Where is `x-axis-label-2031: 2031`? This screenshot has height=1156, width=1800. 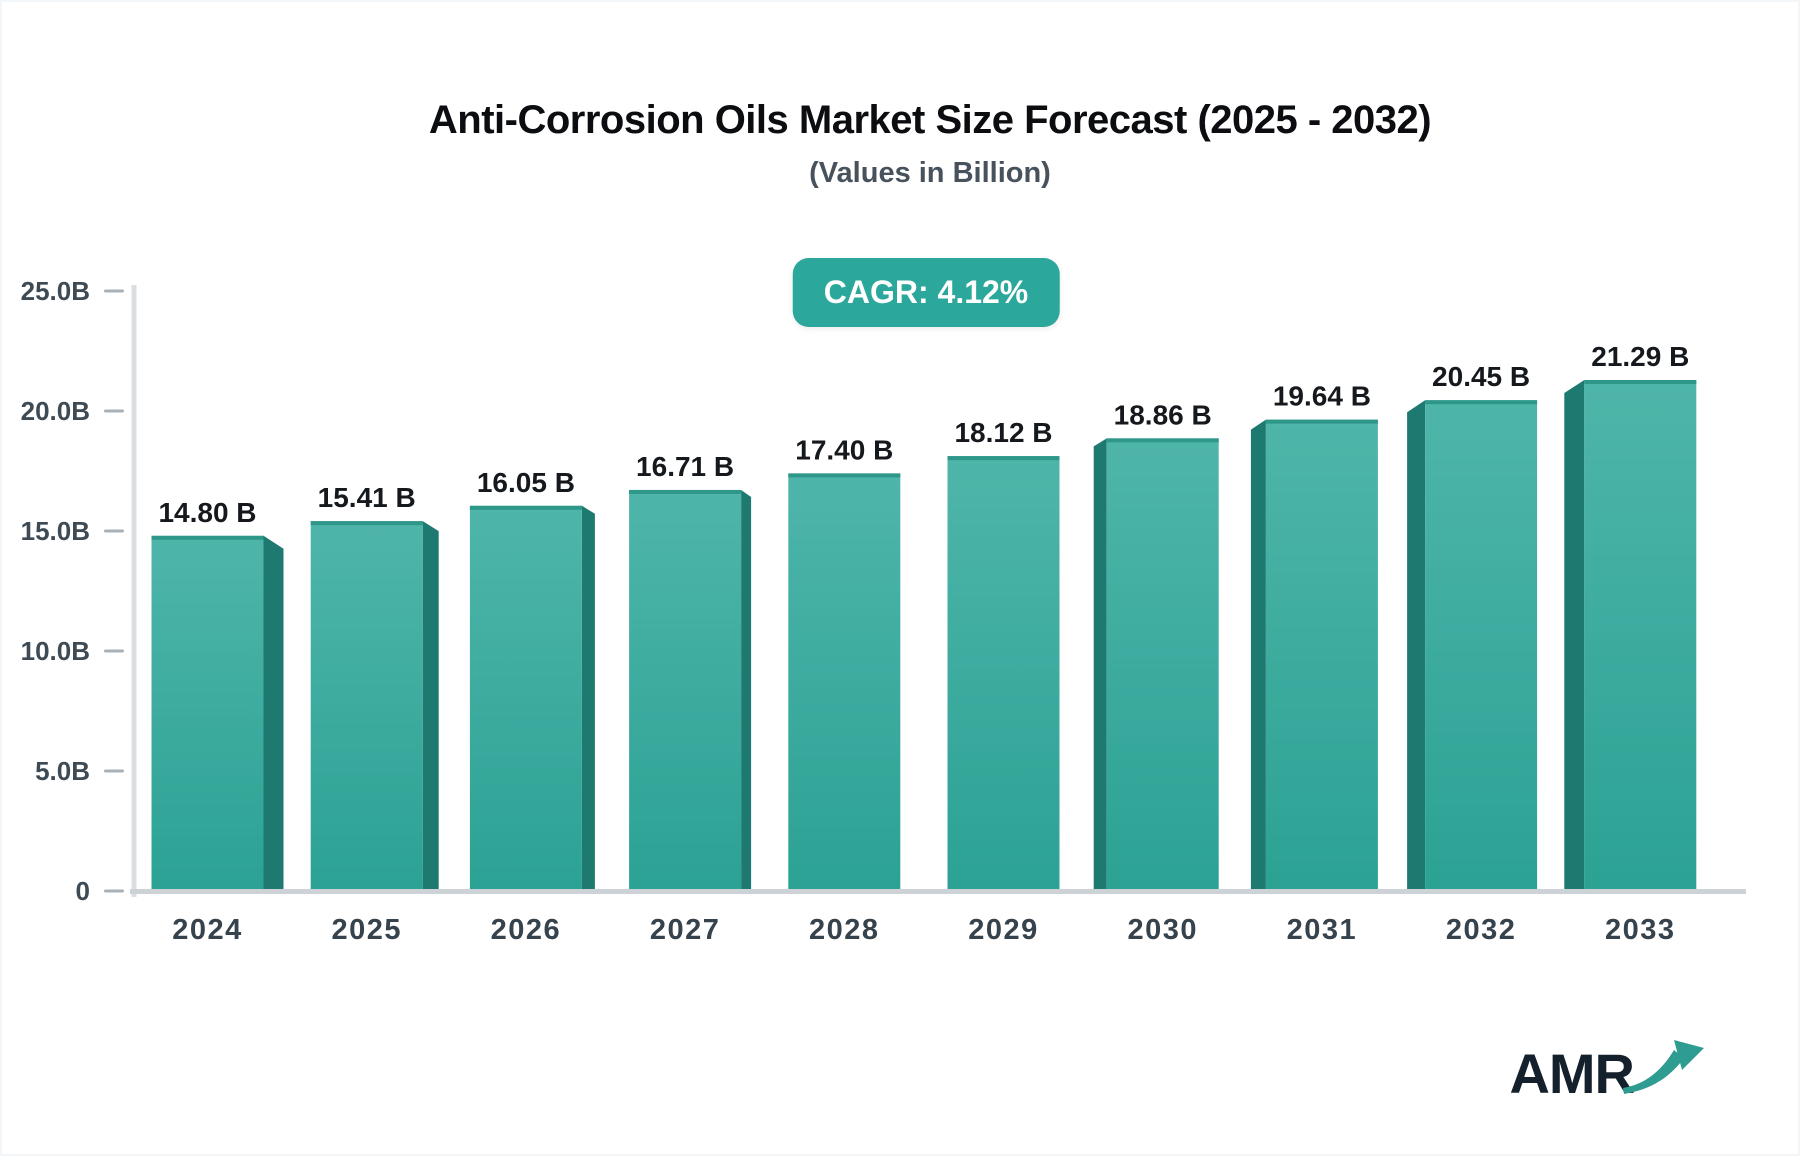 x-axis-label-2031: 2031 is located at coordinates (1322, 930).